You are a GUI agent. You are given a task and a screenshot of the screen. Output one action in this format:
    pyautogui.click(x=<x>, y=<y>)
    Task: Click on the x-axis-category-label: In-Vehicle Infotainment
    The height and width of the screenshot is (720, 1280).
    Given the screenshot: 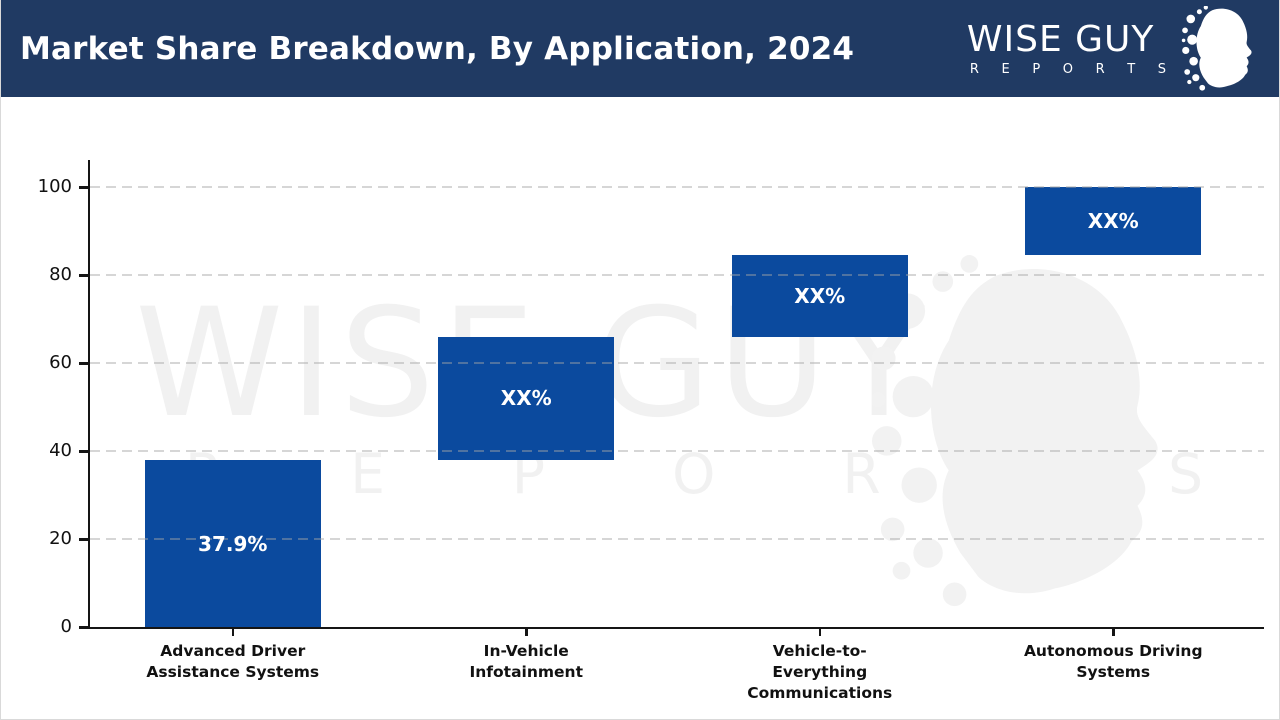 What is the action you would take?
    pyautogui.click(x=526, y=661)
    